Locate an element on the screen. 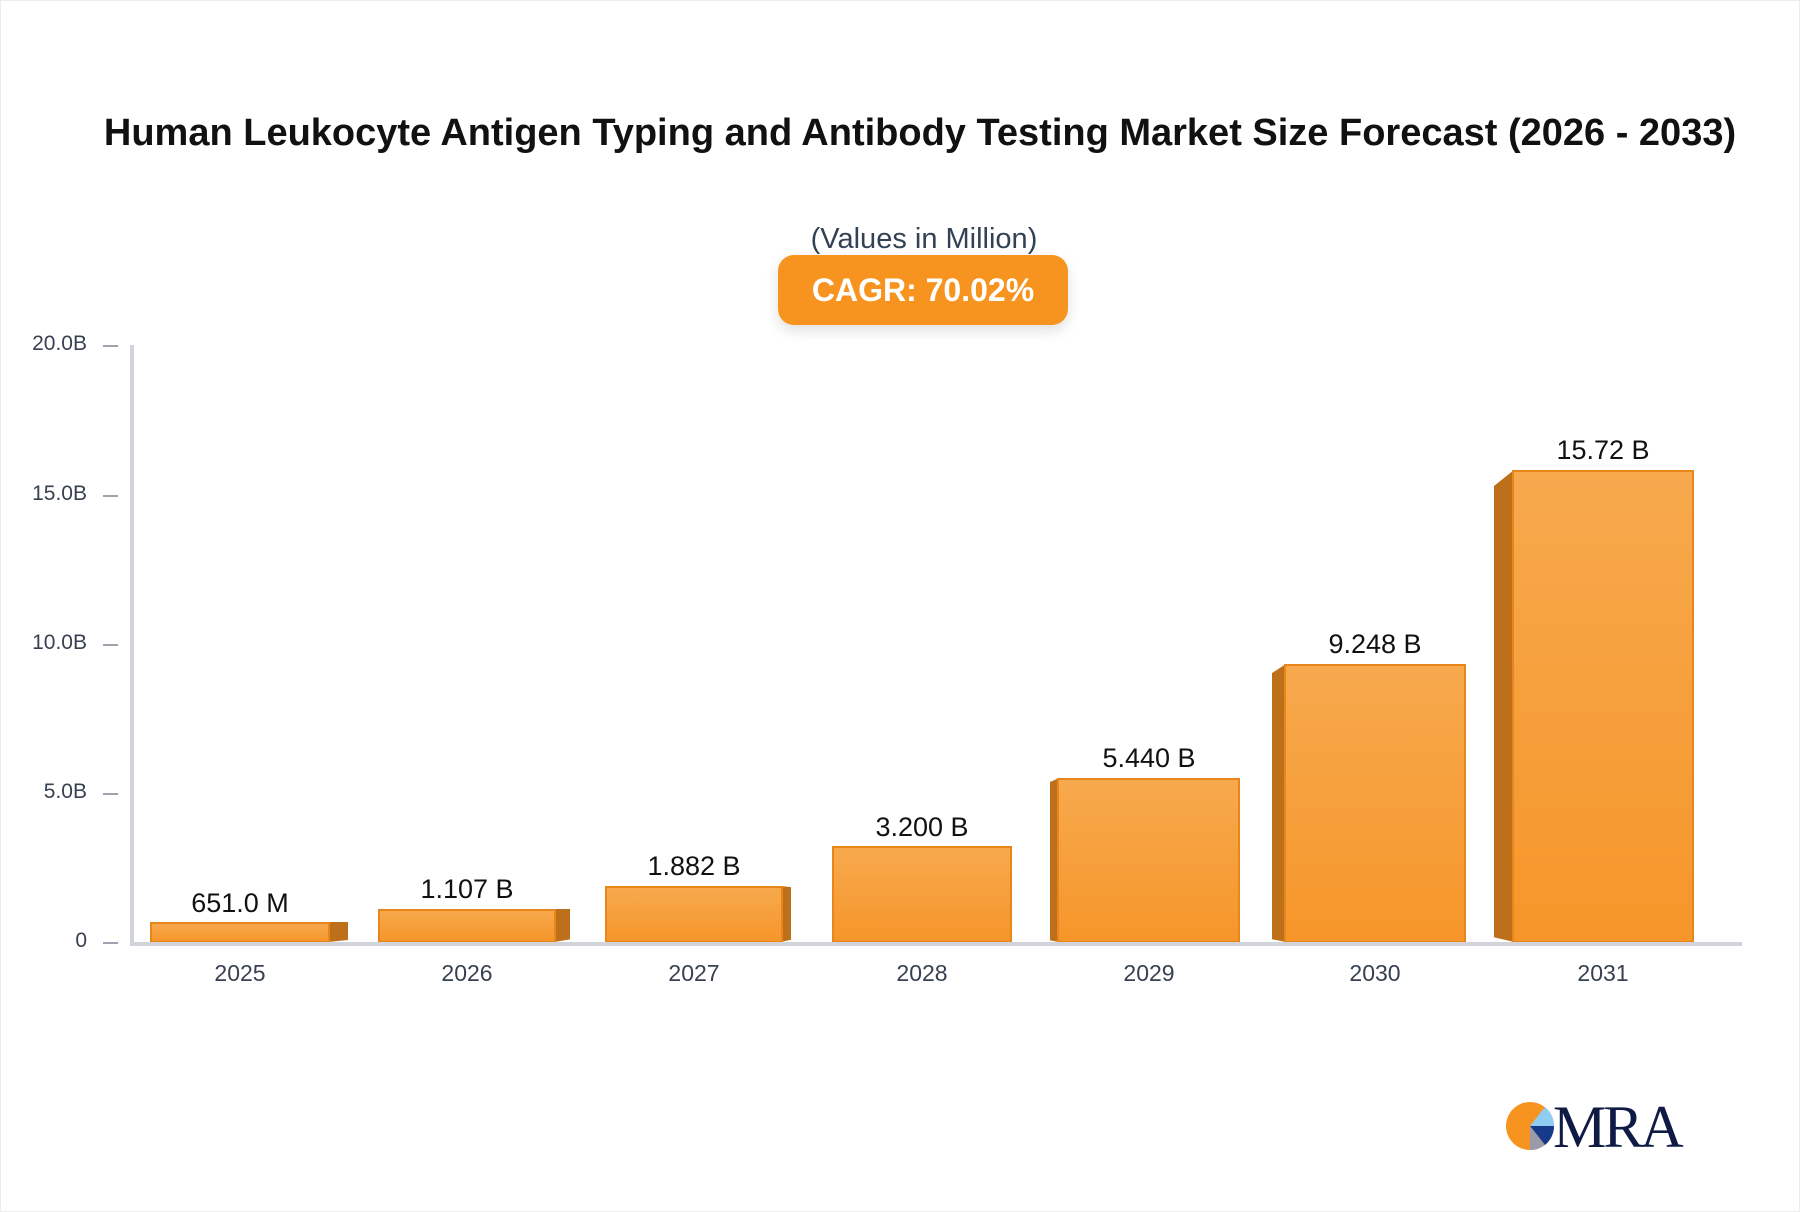 This screenshot has width=1800, height=1212. x-tick-label: 2026 is located at coordinates (467, 973).